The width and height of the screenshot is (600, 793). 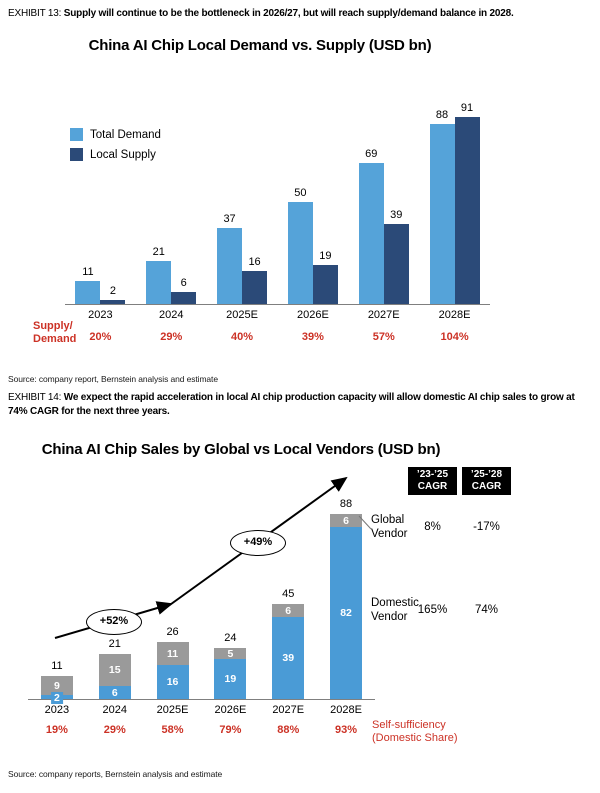 I want to click on self-sufficiency-value: 79%, so click(x=230, y=730).